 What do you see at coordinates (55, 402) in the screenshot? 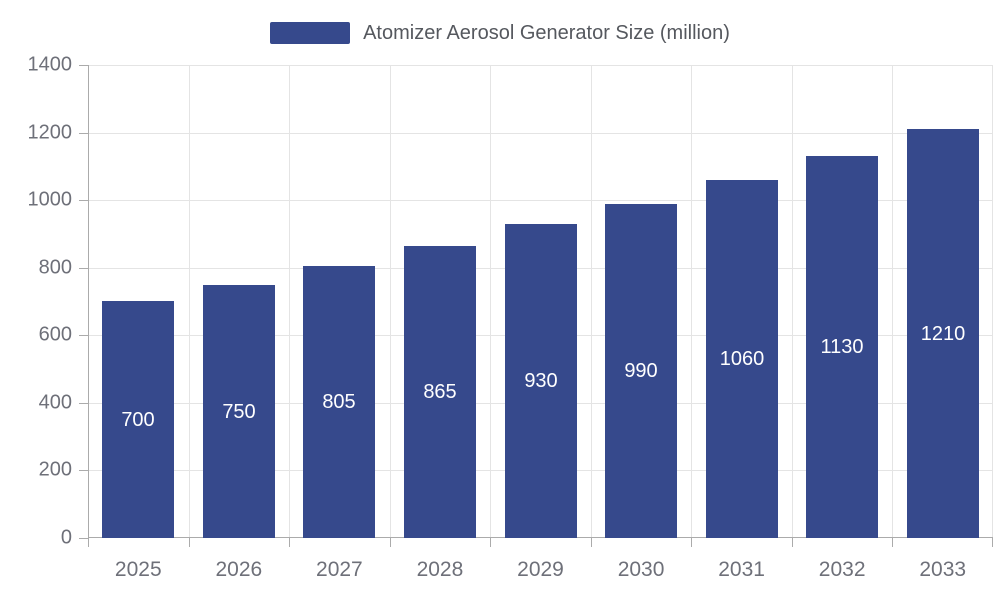
I see `y-axis-label: 400` at bounding box center [55, 402].